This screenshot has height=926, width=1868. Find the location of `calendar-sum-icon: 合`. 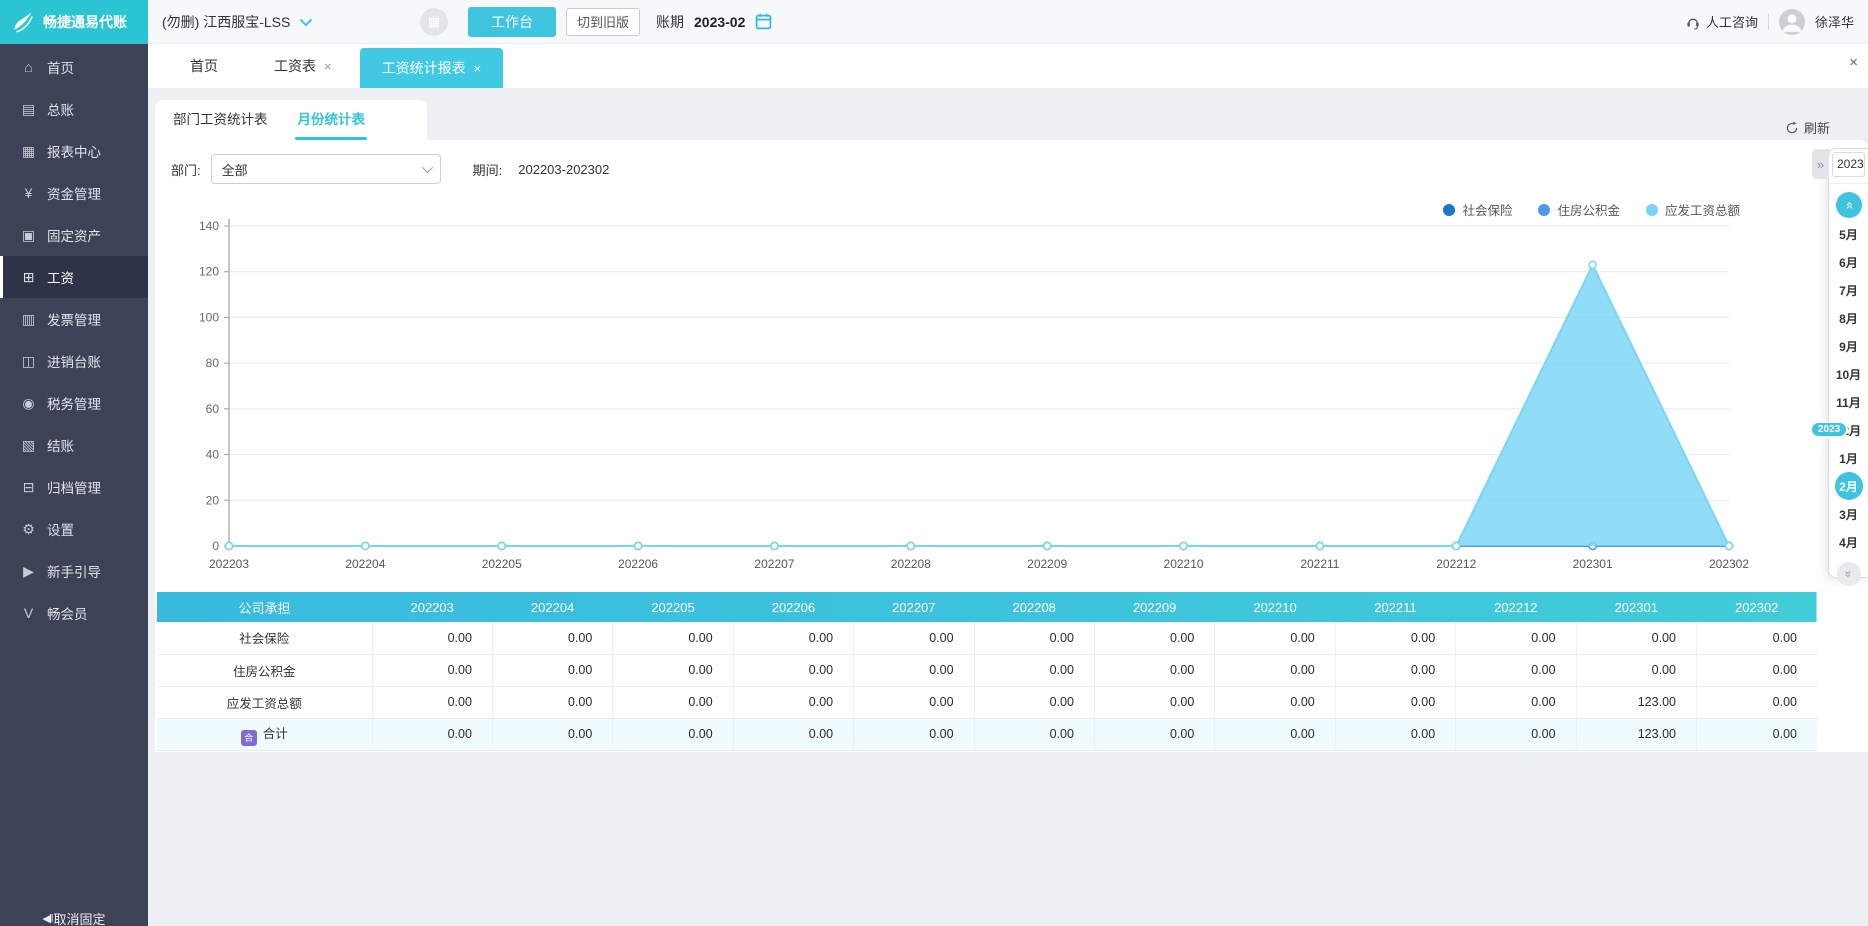

calendar-sum-icon: 合 is located at coordinates (248, 737).